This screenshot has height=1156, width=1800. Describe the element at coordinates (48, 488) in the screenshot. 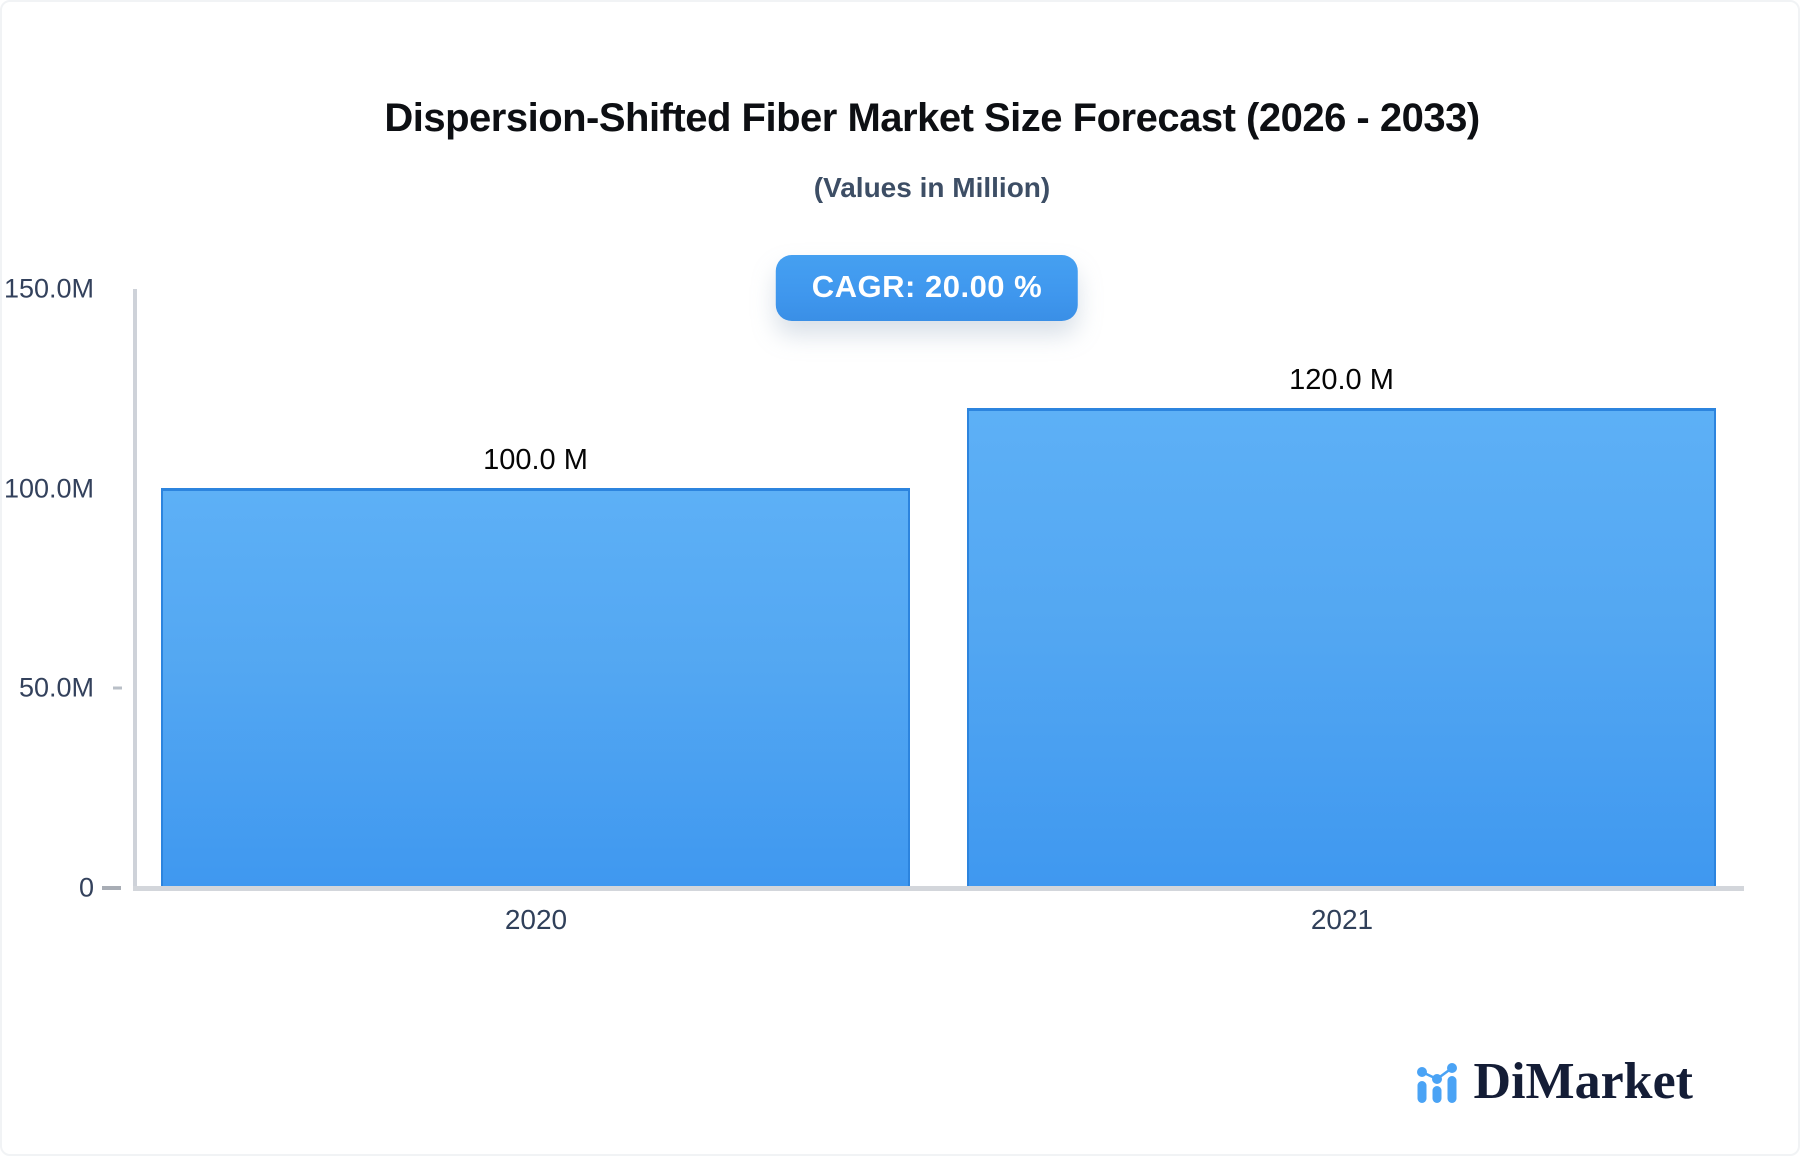

I see `y-axis-tick-label: 100.0M` at that location.